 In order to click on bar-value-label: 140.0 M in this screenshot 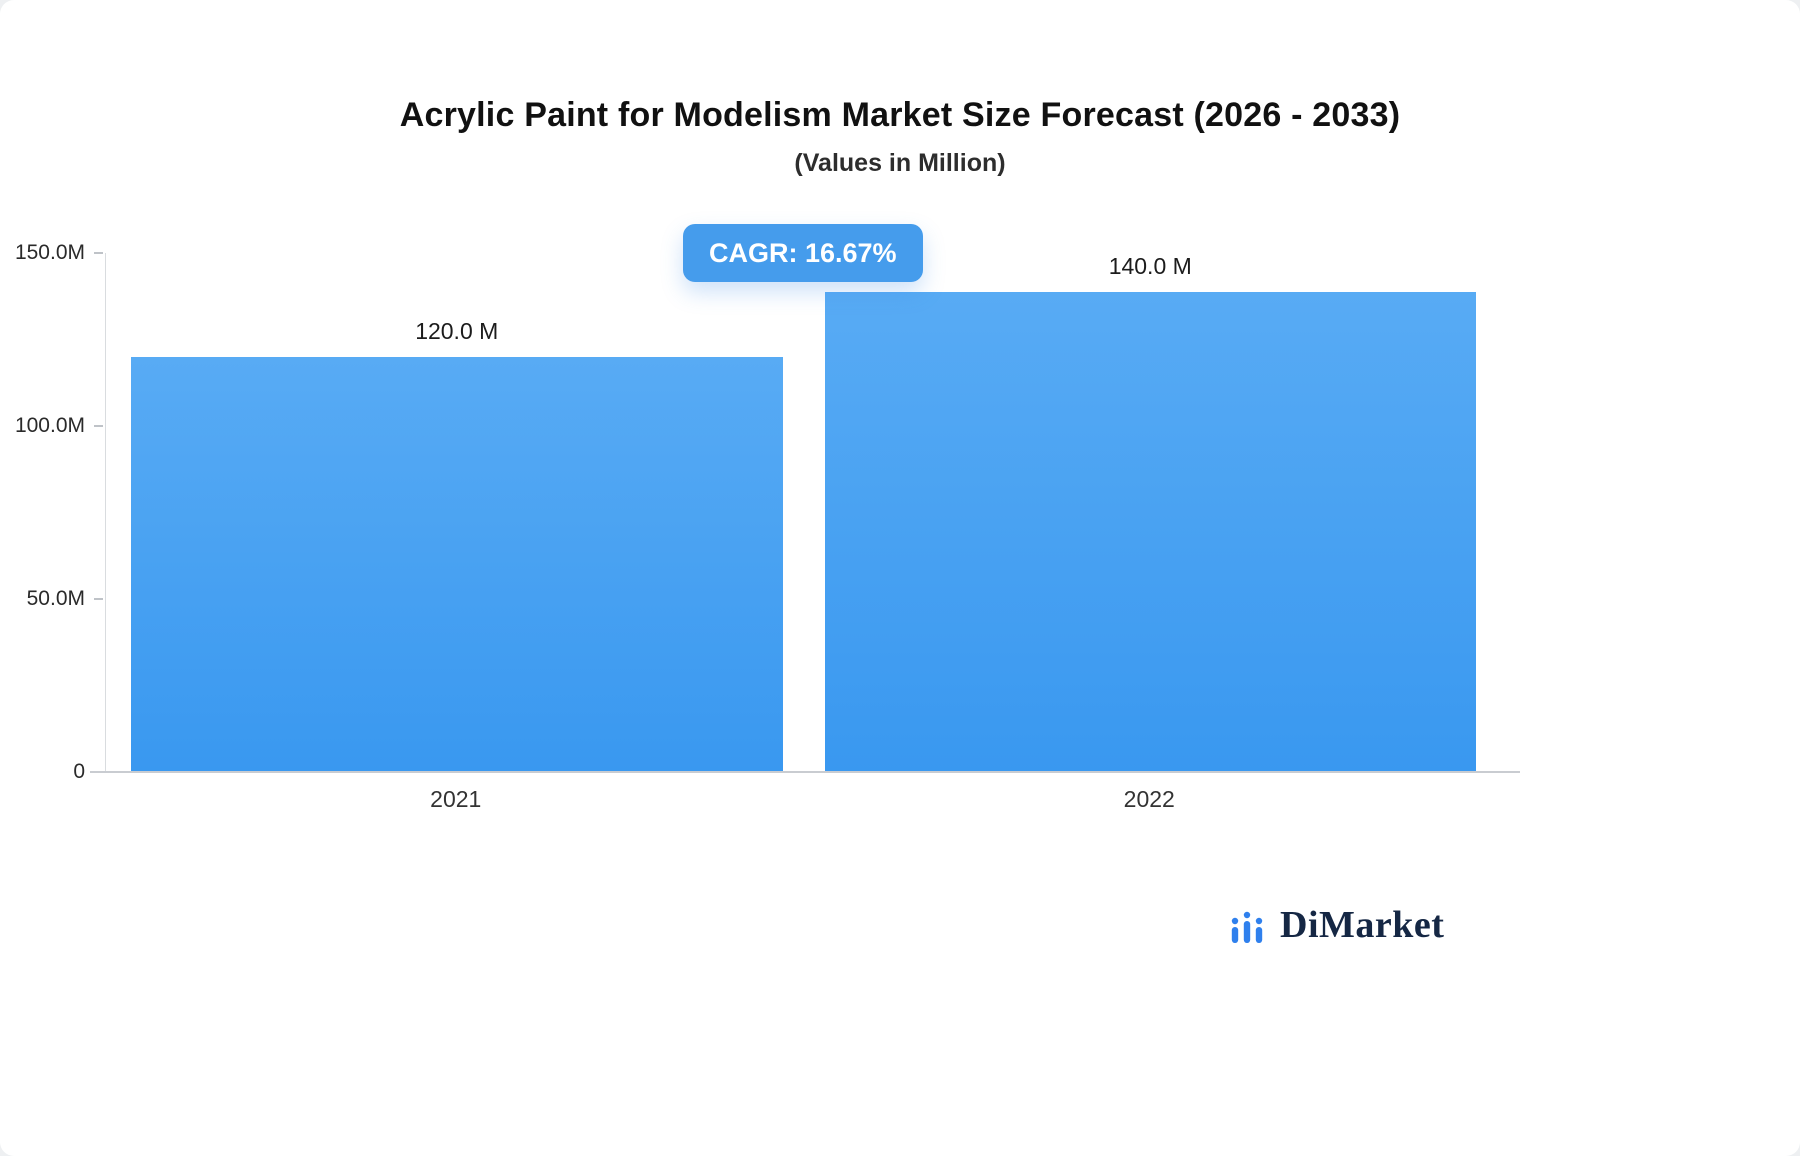, I will do `click(1150, 266)`.